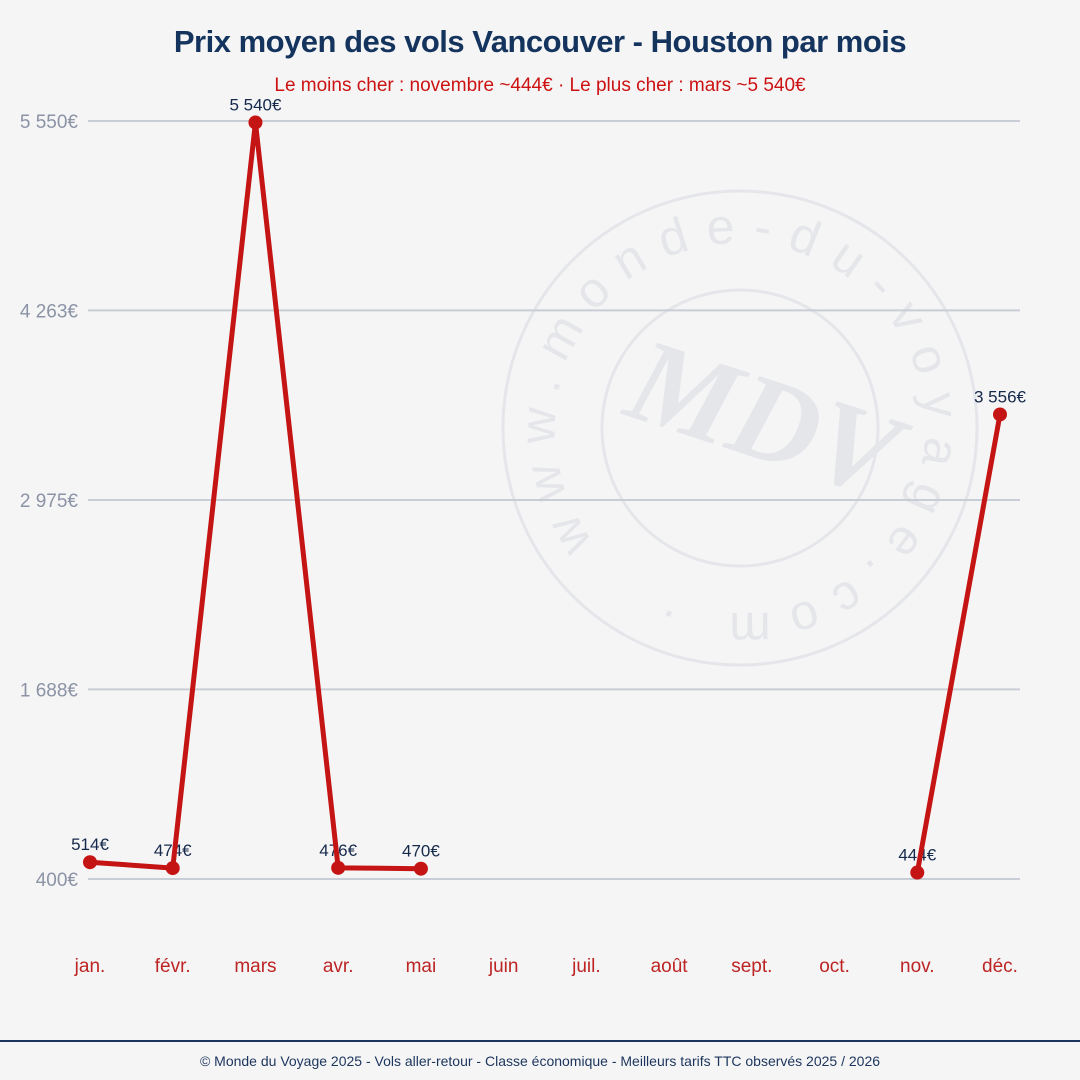  Describe the element at coordinates (421, 966) in the screenshot. I see `x-axis-month-label: mai` at that location.